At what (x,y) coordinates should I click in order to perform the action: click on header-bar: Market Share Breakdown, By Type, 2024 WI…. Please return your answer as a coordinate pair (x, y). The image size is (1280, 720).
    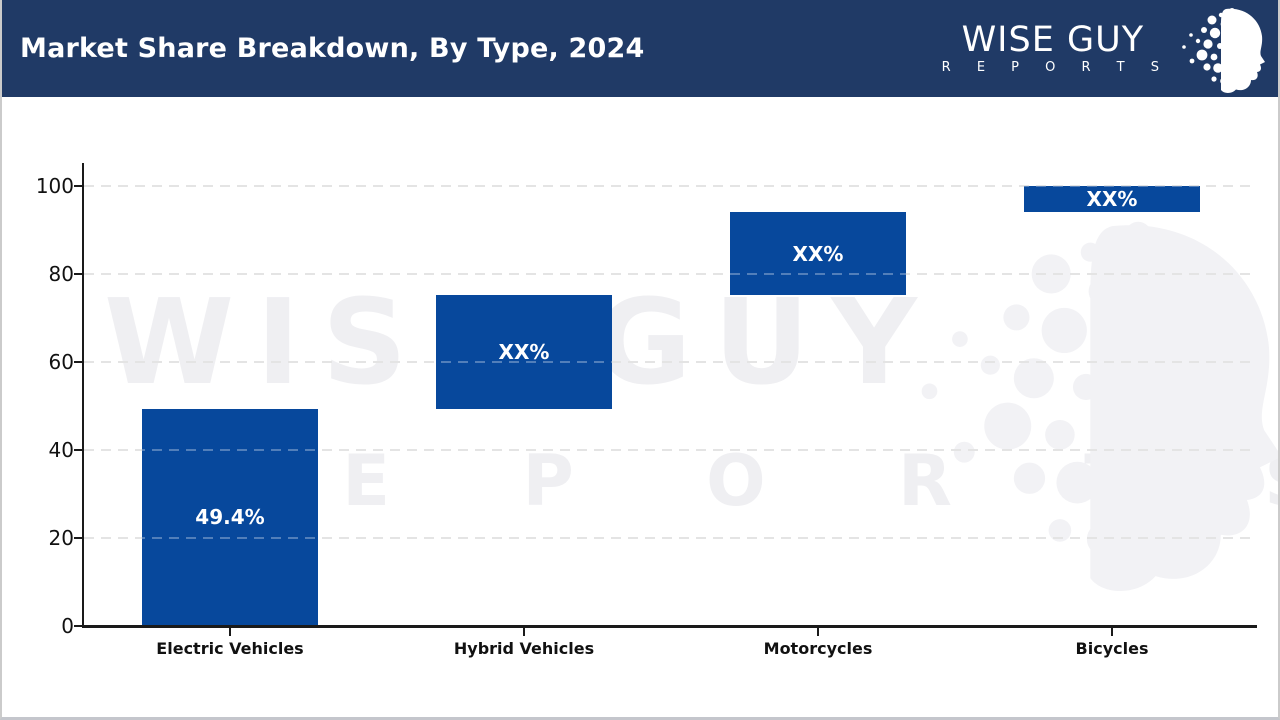
    Looking at the image, I should click on (640, 48).